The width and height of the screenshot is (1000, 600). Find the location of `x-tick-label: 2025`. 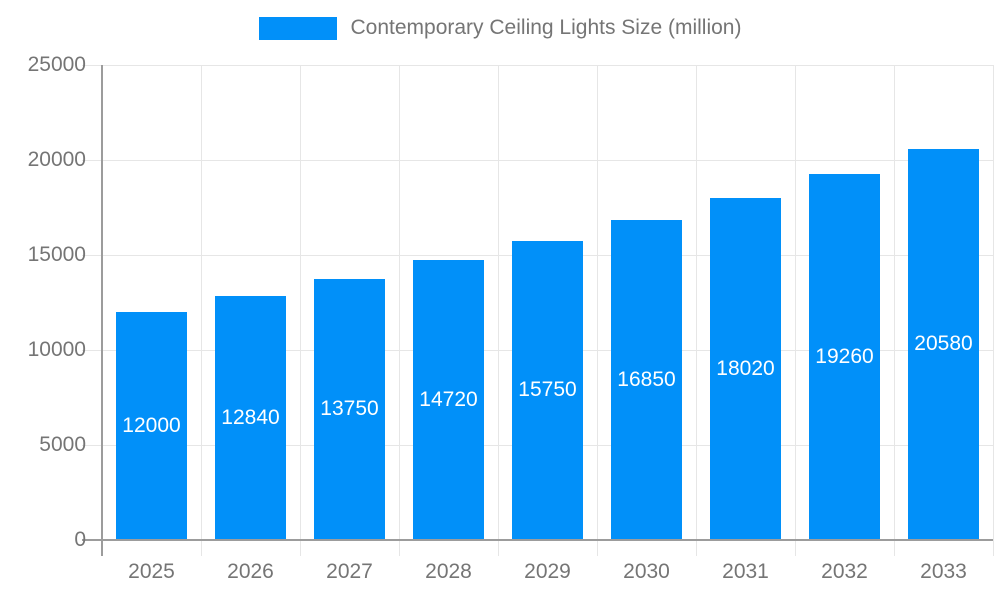

x-tick-label: 2025 is located at coordinates (151, 571).